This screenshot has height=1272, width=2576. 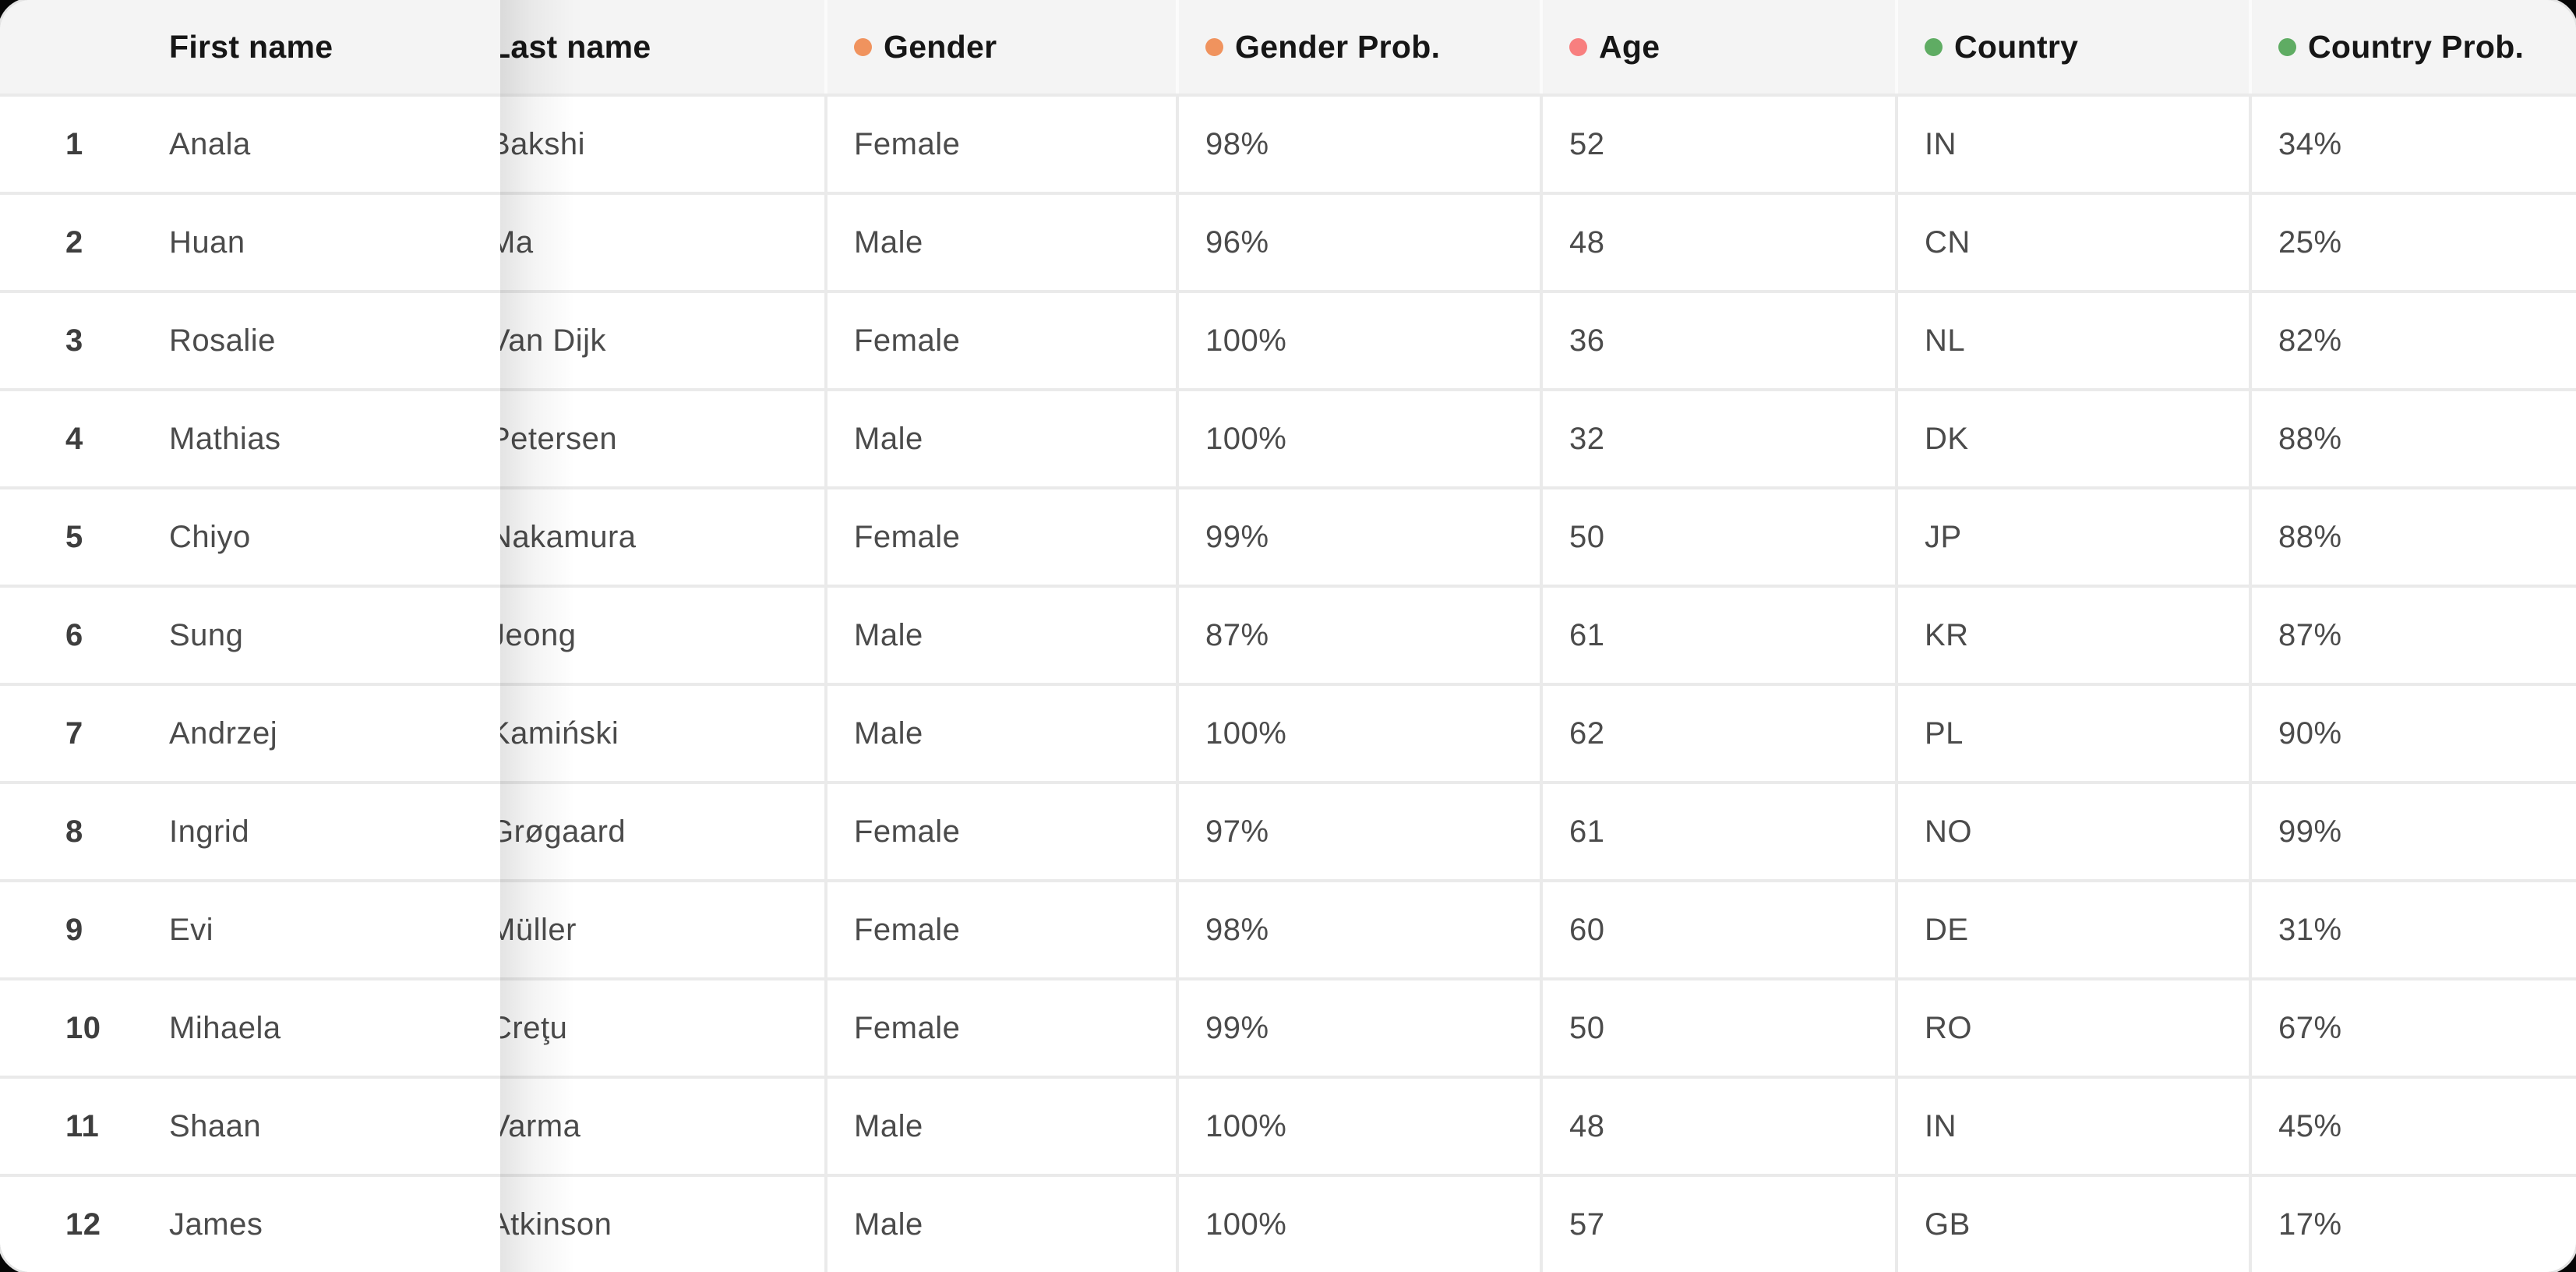 I want to click on header-gender-prob: Gender Prob., so click(x=1358, y=47).